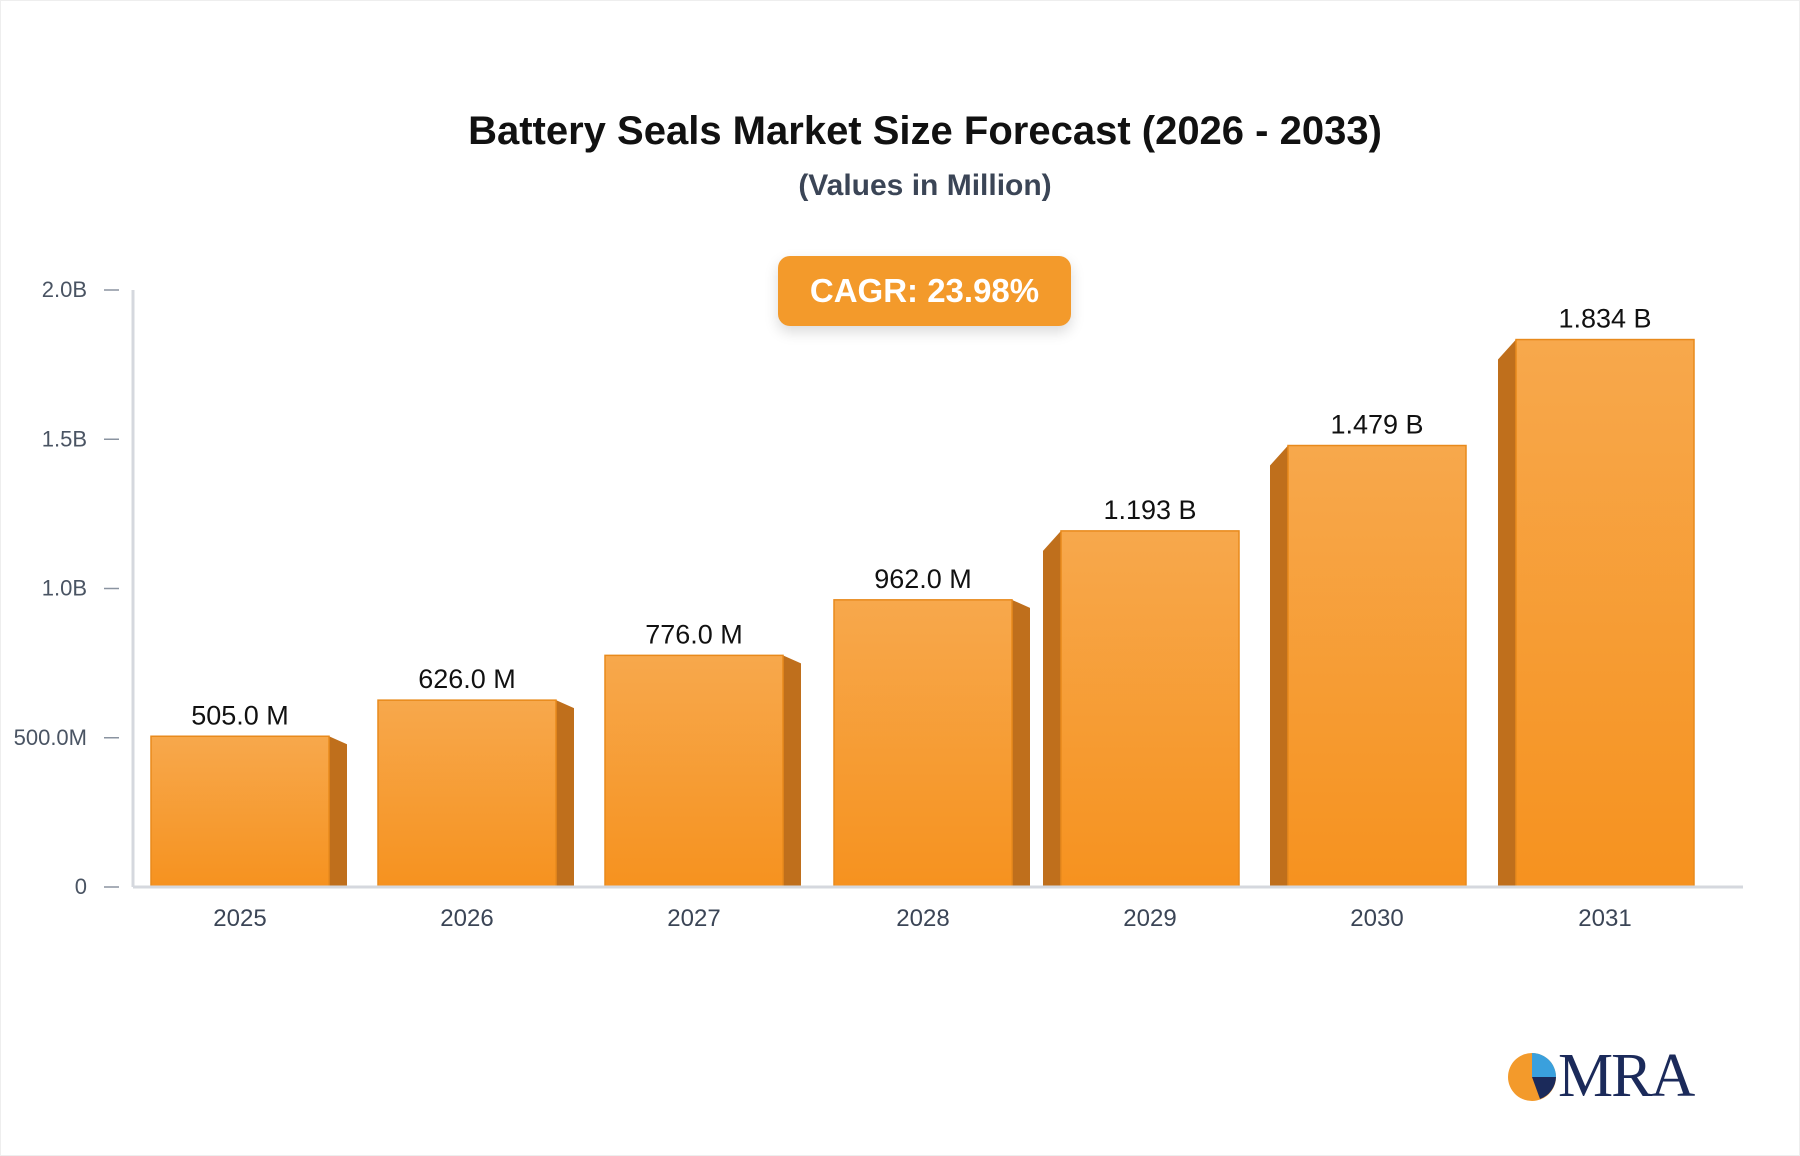  Describe the element at coordinates (467, 793) in the screenshot. I see `bar-2026` at that location.